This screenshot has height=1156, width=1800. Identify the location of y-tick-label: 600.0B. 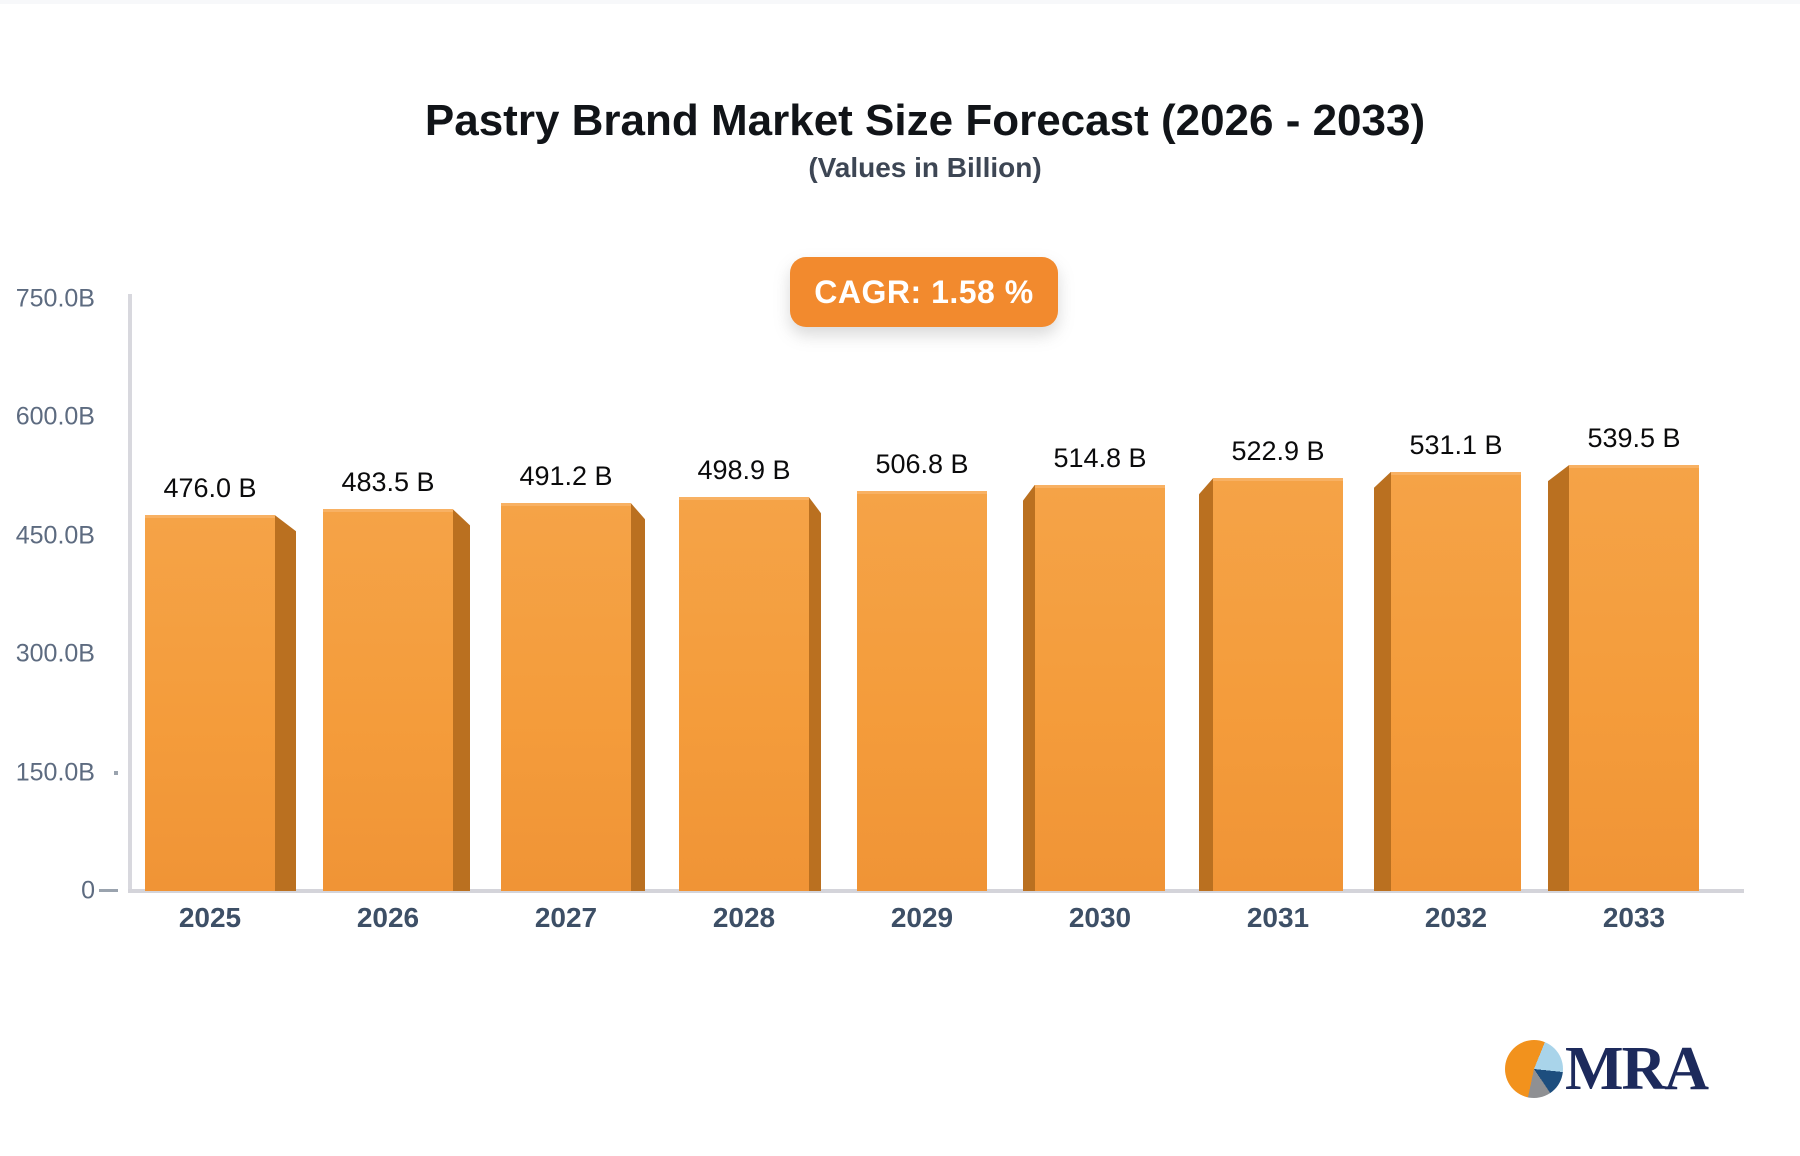
(55, 416).